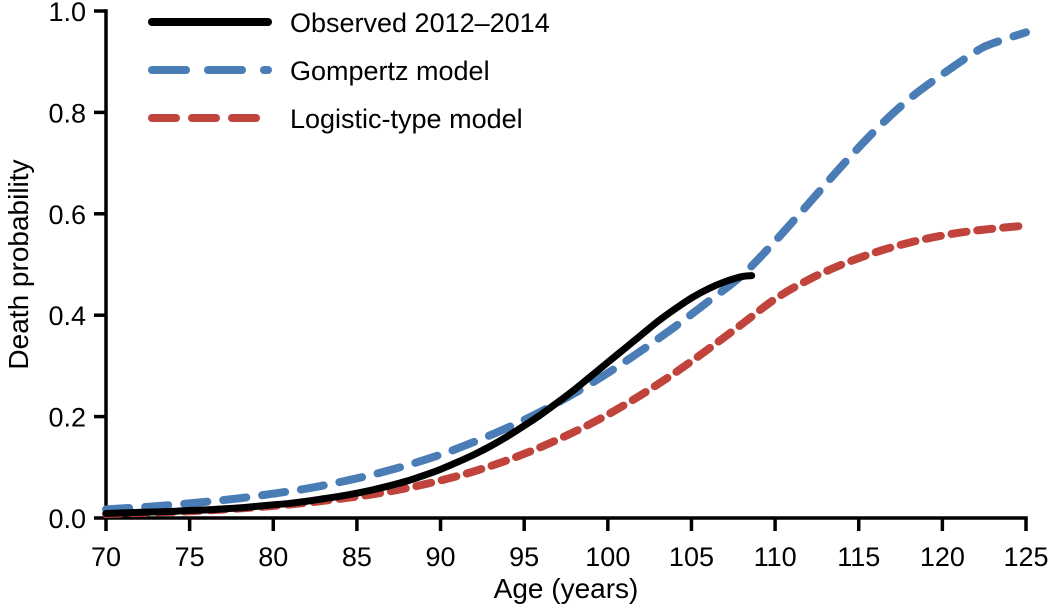  I want to click on x-axis-tick-label: 85, so click(357, 557).